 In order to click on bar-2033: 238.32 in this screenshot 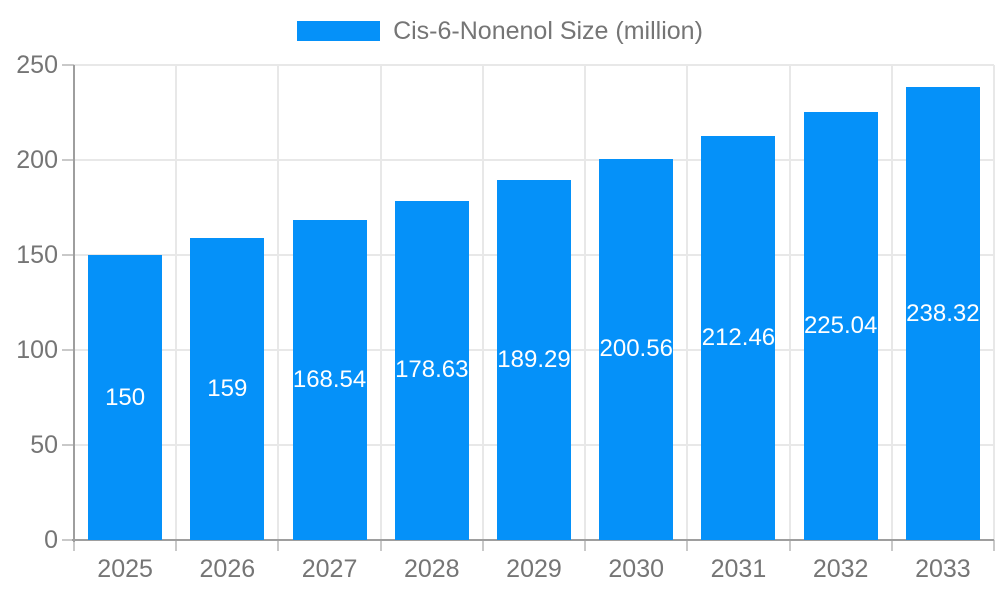, I will do `click(942, 313)`.